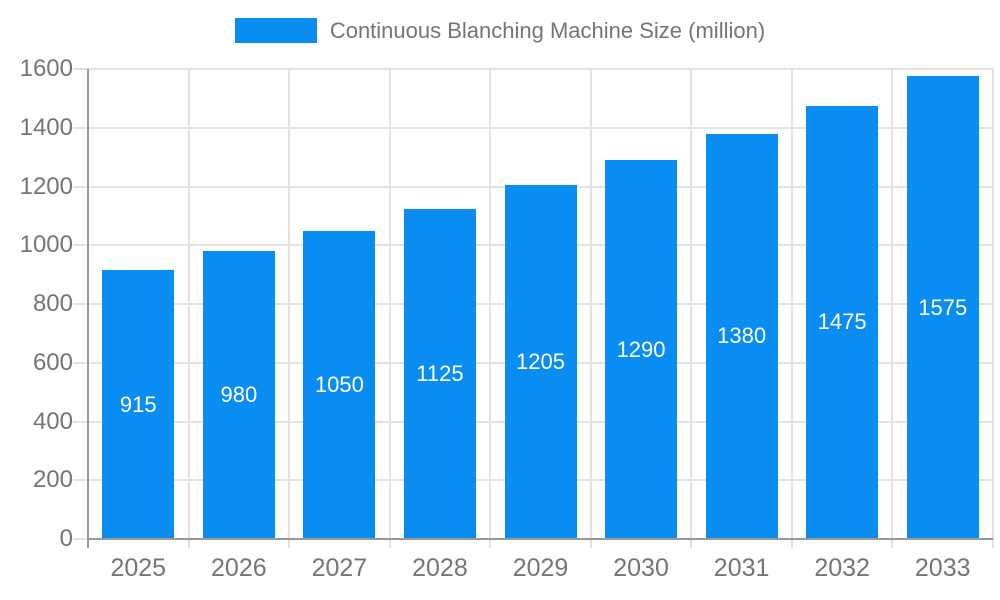  I want to click on bar-value-label: 1475, so click(842, 322).